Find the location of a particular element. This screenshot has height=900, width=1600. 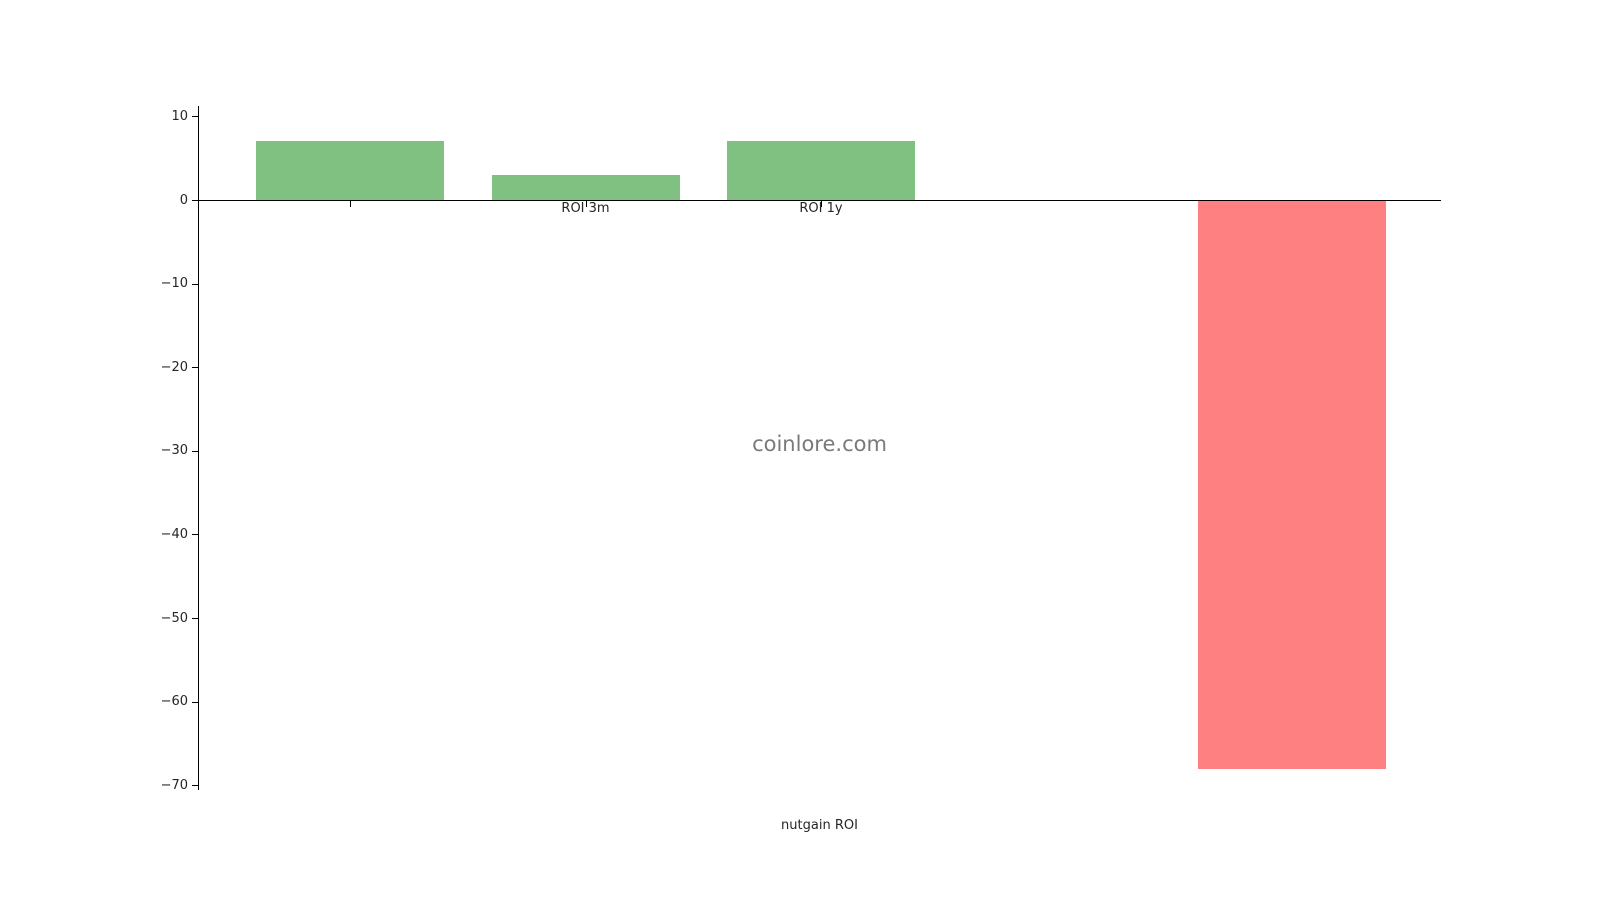

y-tick-label: −30 is located at coordinates (174, 451).